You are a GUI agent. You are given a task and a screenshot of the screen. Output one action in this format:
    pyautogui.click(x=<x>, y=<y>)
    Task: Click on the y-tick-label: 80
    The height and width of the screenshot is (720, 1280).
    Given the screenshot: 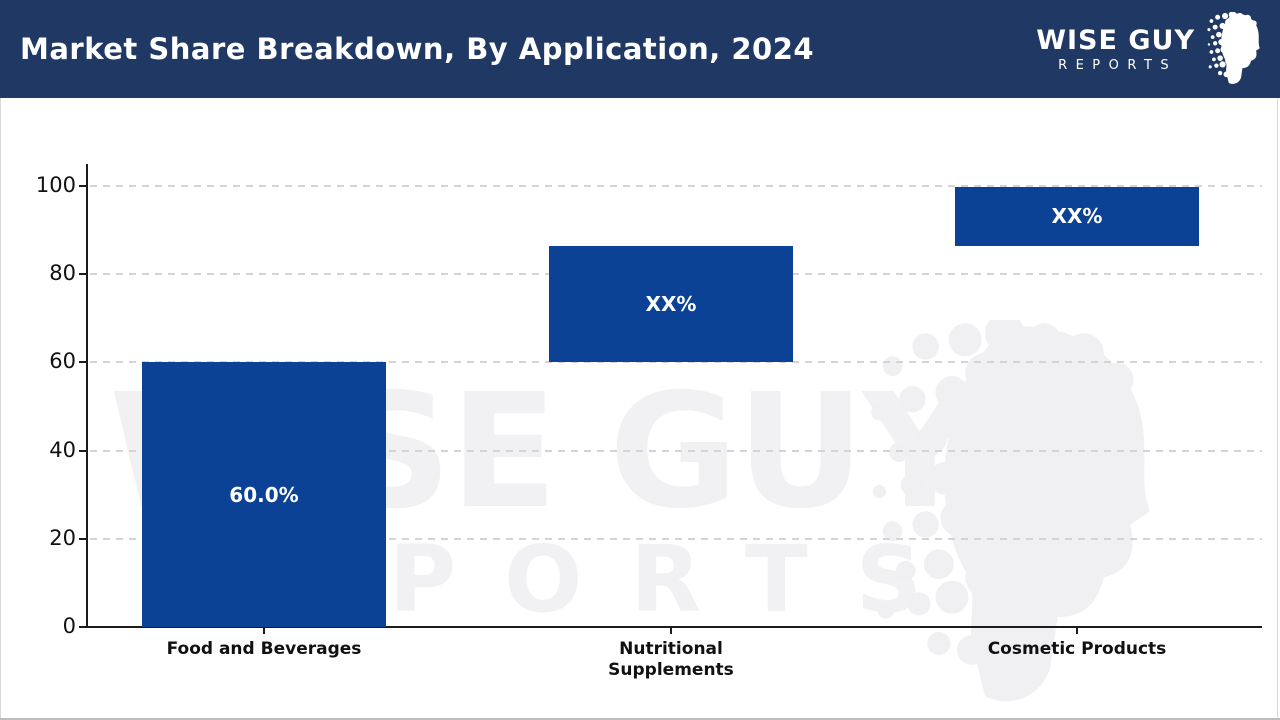 What is the action you would take?
    pyautogui.click(x=62, y=273)
    